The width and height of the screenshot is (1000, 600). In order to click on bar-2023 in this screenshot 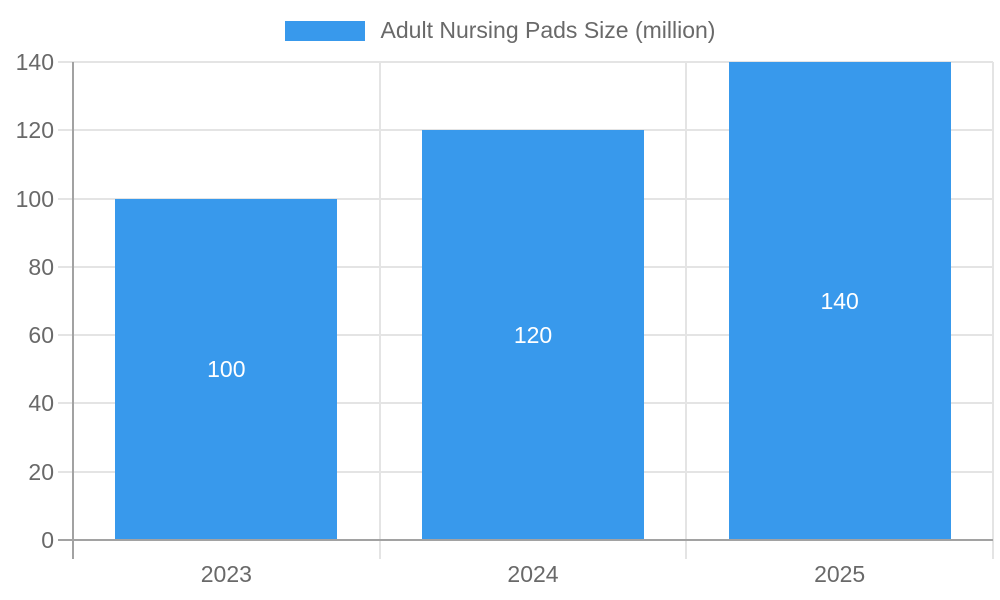, I will do `click(226, 369)`.